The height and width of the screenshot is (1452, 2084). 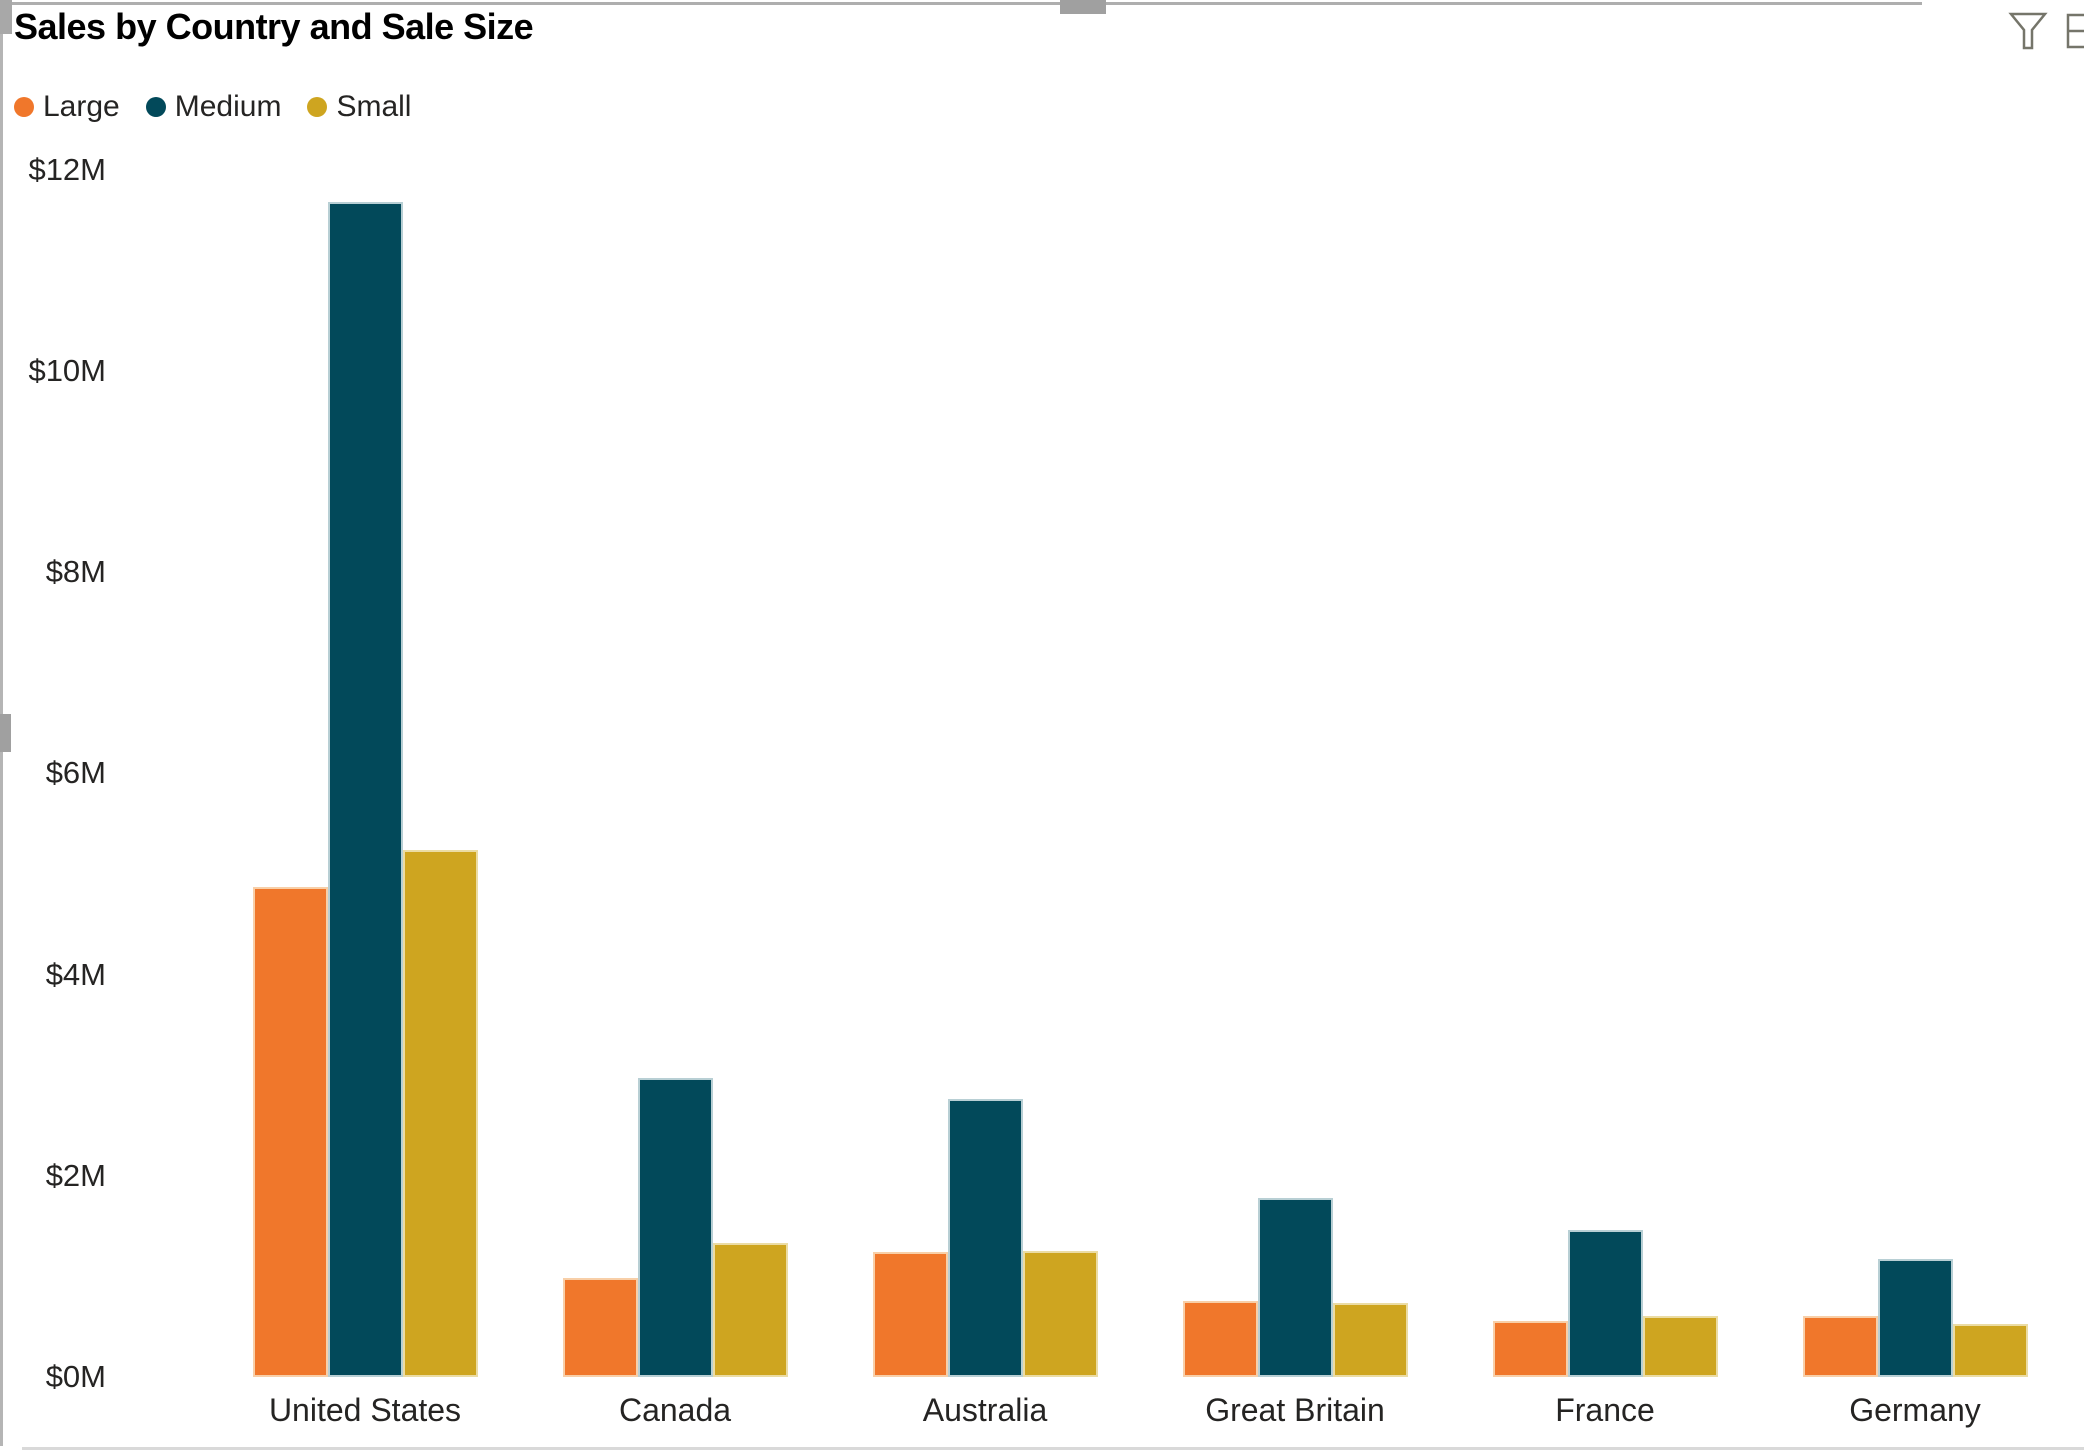 I want to click on bar-small-france, so click(x=1680, y=1346).